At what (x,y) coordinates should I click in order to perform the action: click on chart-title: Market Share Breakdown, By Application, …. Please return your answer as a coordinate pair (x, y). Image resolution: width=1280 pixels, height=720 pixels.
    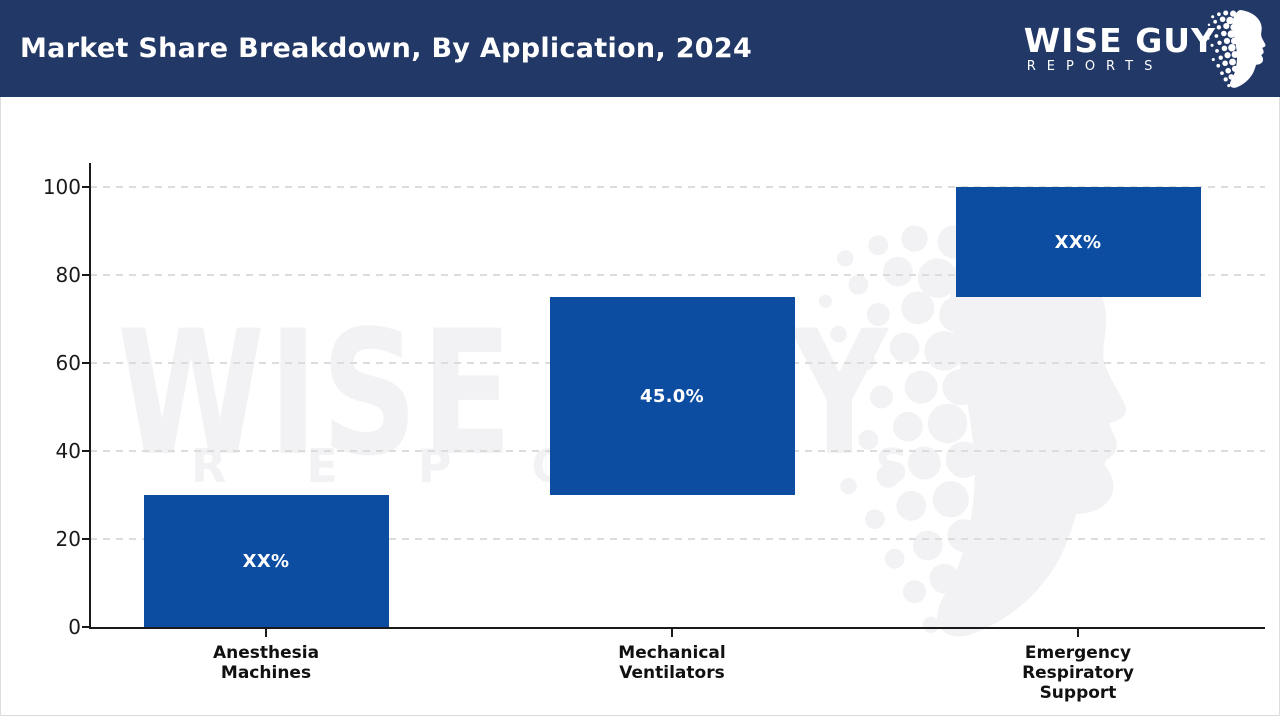
    Looking at the image, I should click on (386, 48).